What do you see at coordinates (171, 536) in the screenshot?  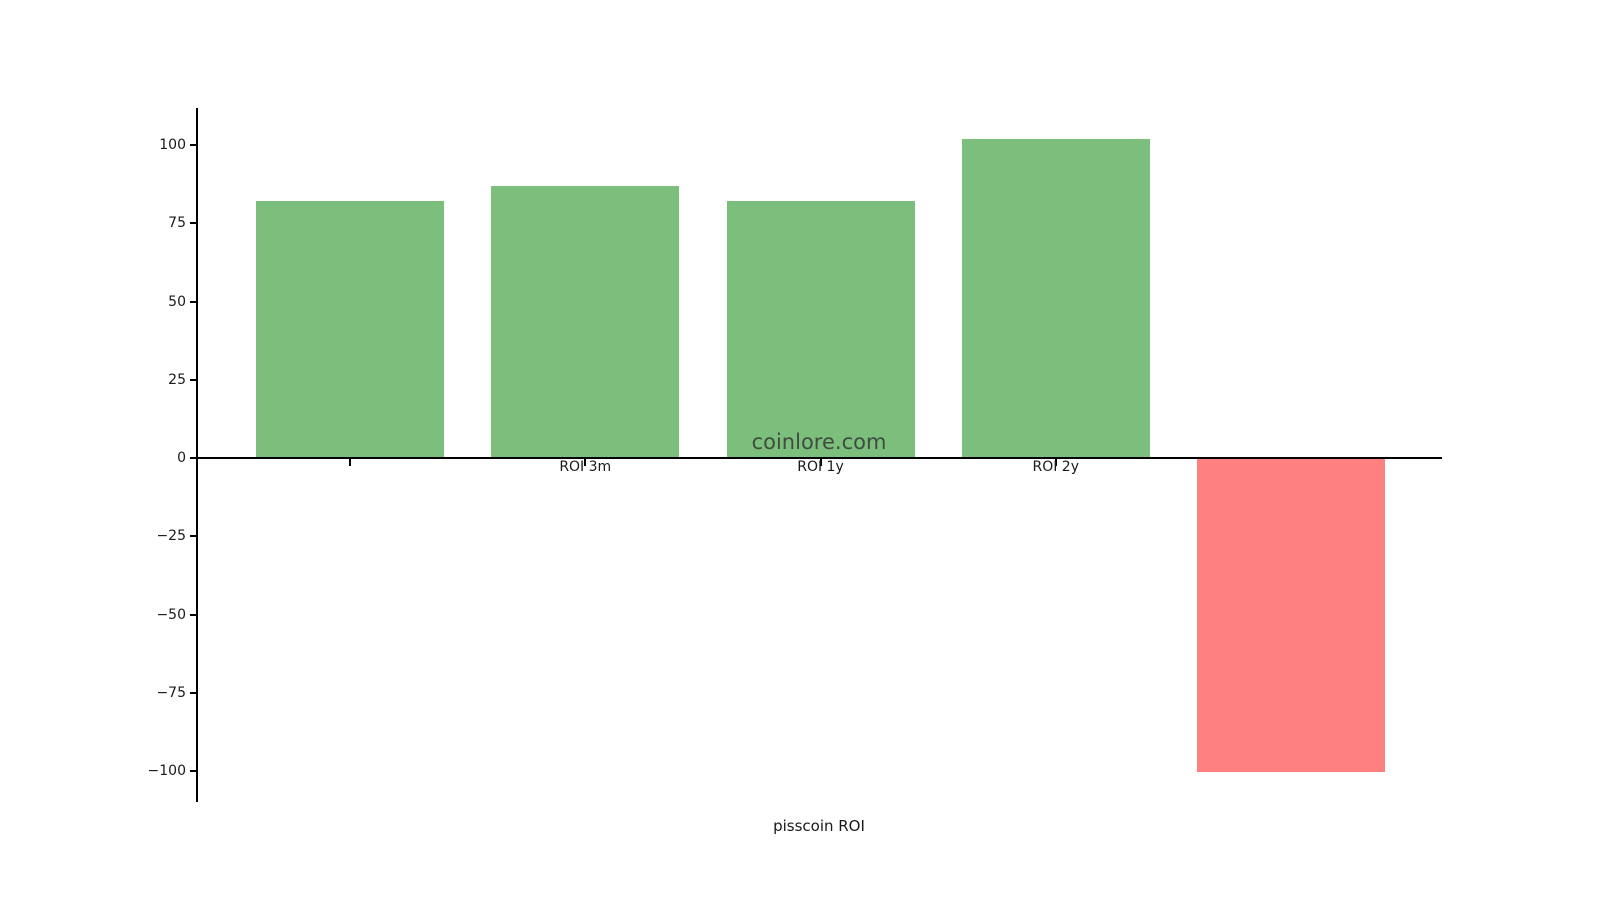 I see `y-tick-label: −25` at bounding box center [171, 536].